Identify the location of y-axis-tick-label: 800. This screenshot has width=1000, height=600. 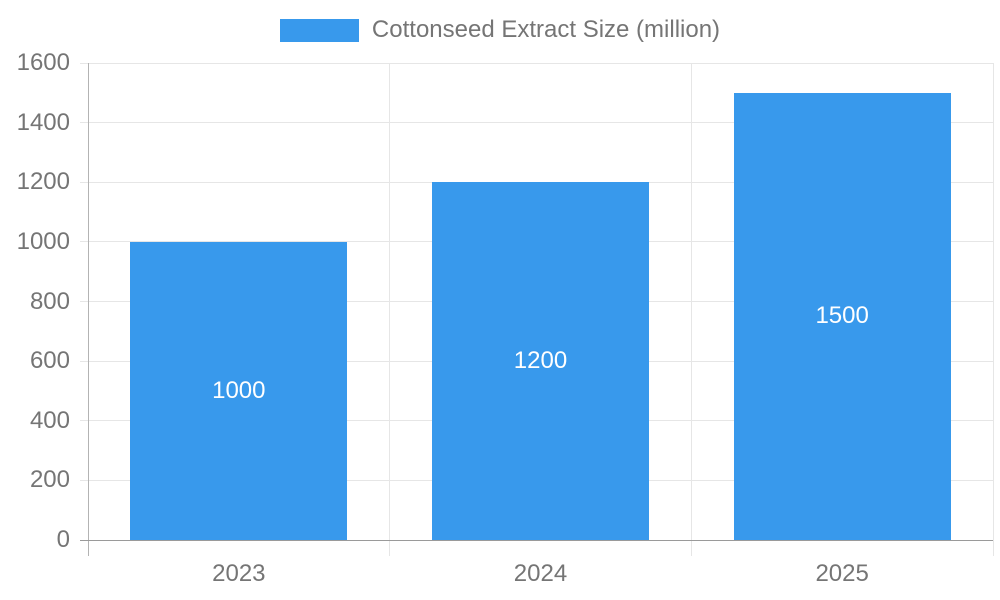
(49, 301).